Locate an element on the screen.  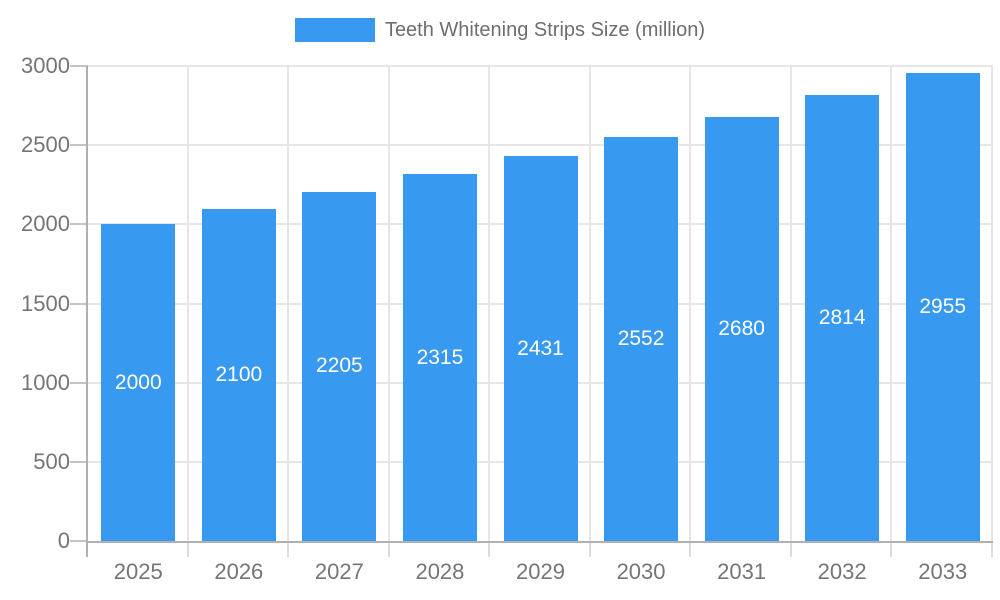
bar-2033: 2955 is located at coordinates (942, 307).